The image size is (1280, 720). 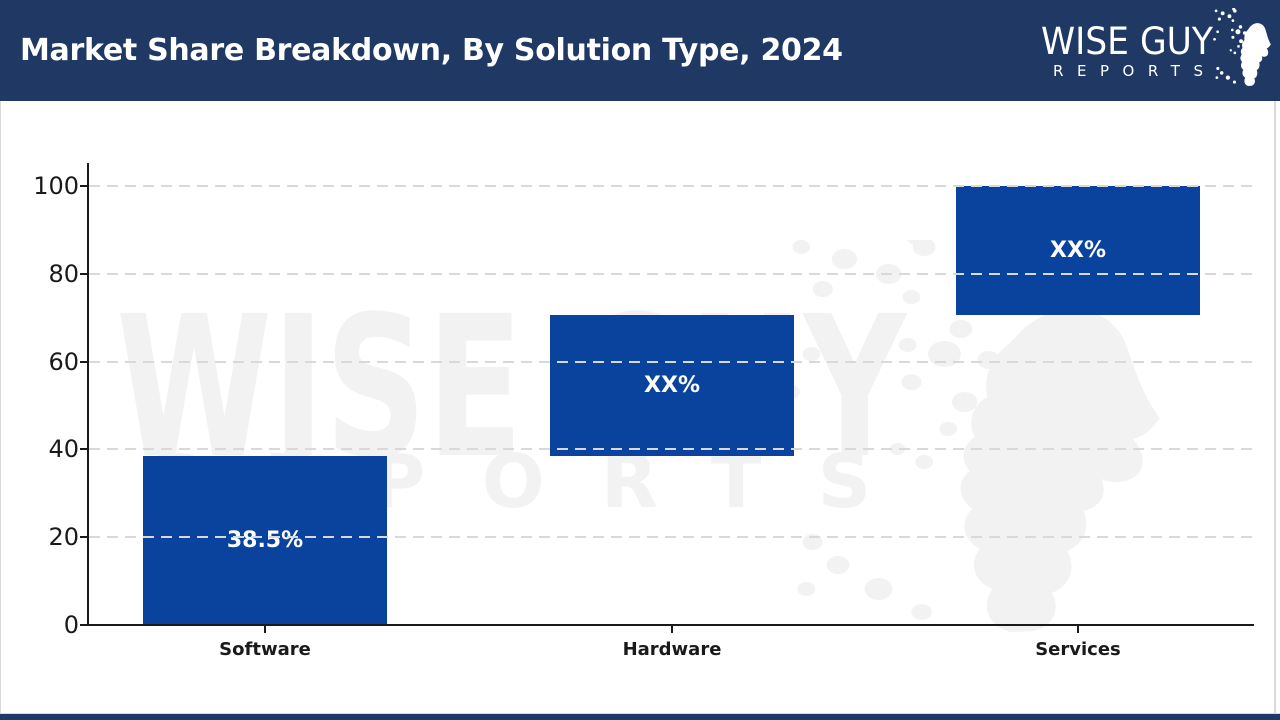 What do you see at coordinates (1242, 47) in the screenshot?
I see `dotted-head-profile-icon` at bounding box center [1242, 47].